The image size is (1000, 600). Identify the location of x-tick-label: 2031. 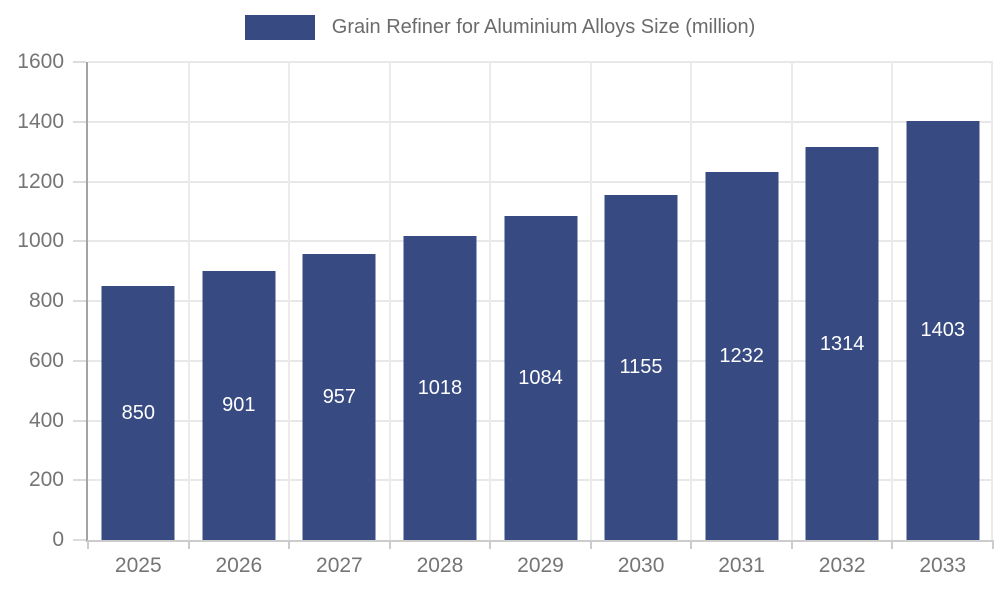
(741, 565).